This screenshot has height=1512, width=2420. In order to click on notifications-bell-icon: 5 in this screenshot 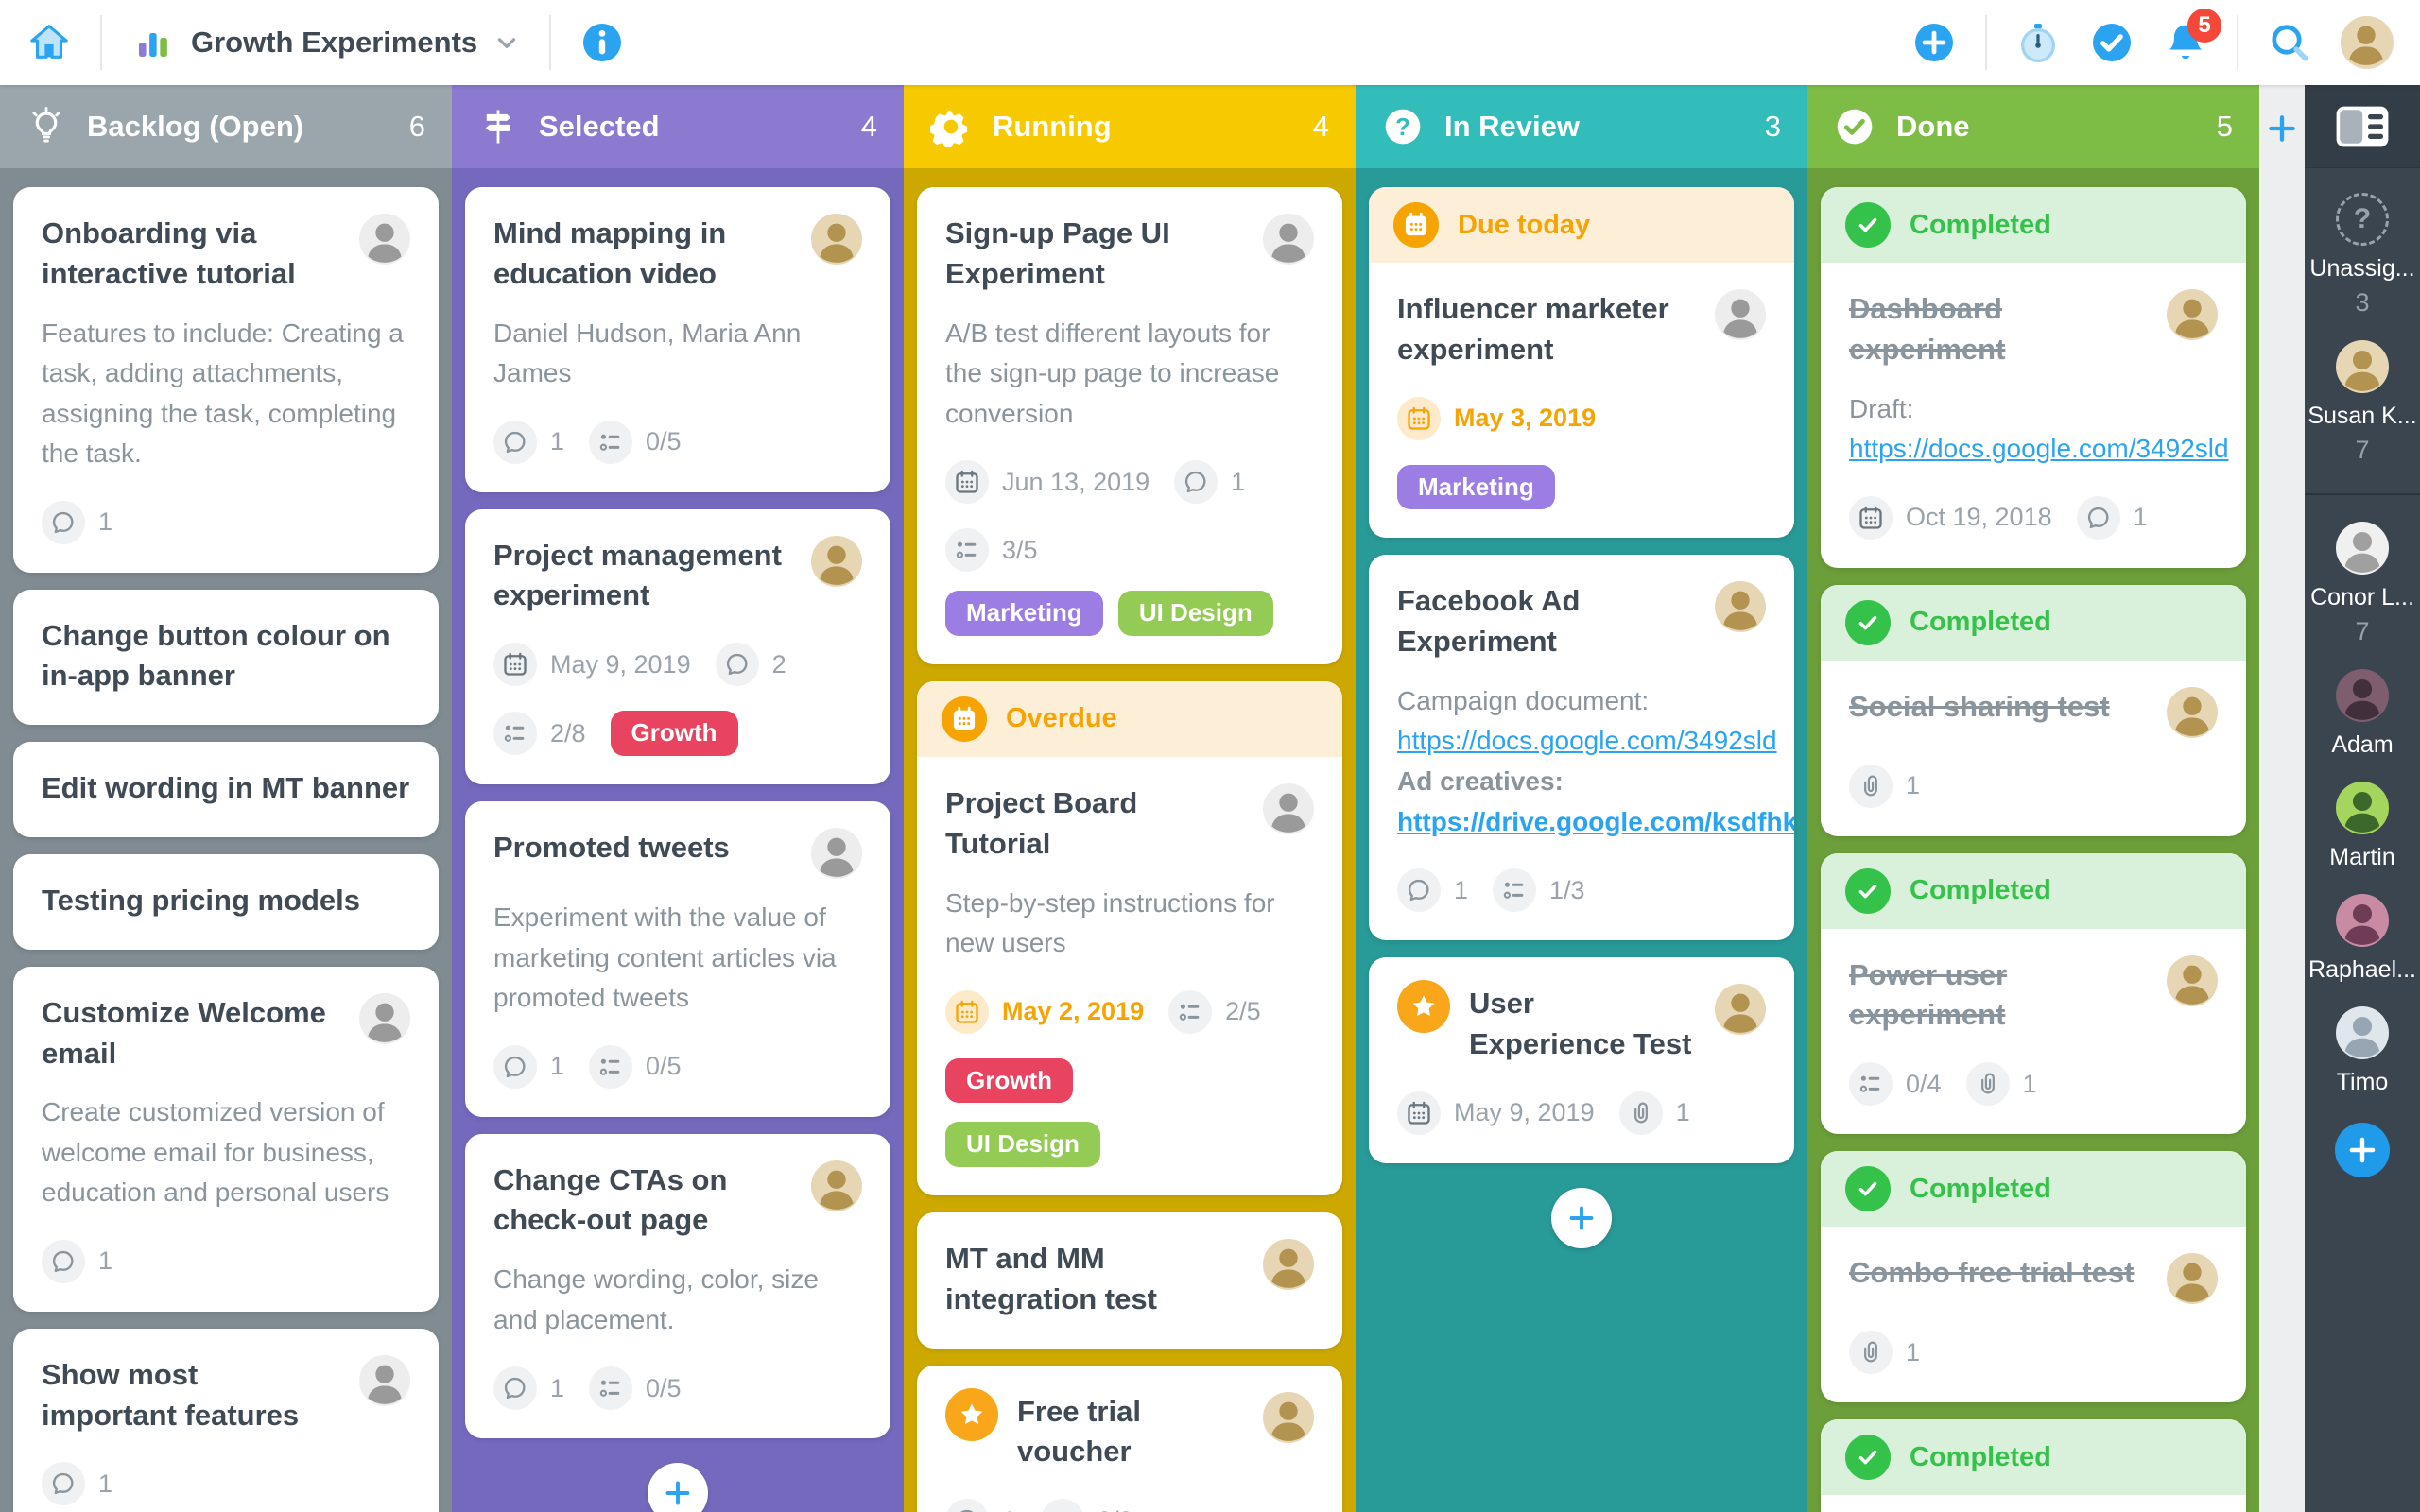, I will do `click(2192, 37)`.